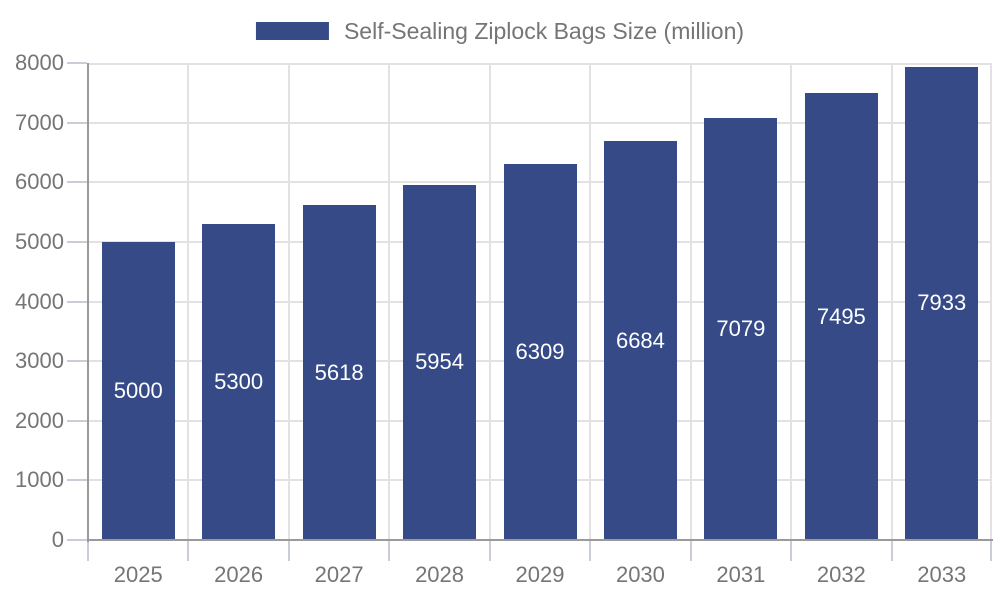 The height and width of the screenshot is (600, 1000). I want to click on bar-2033: 7933, so click(942, 303).